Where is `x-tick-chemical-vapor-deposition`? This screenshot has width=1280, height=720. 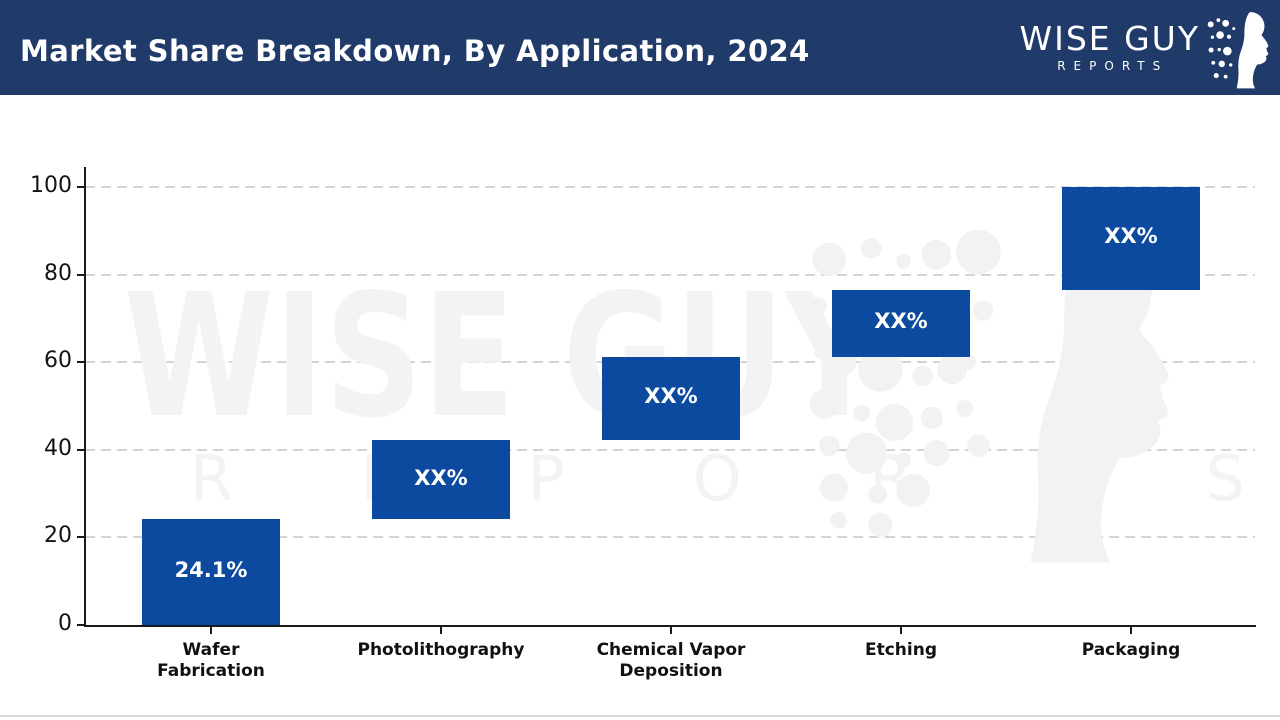
x-tick-chemical-vapor-deposition is located at coordinates (671, 630).